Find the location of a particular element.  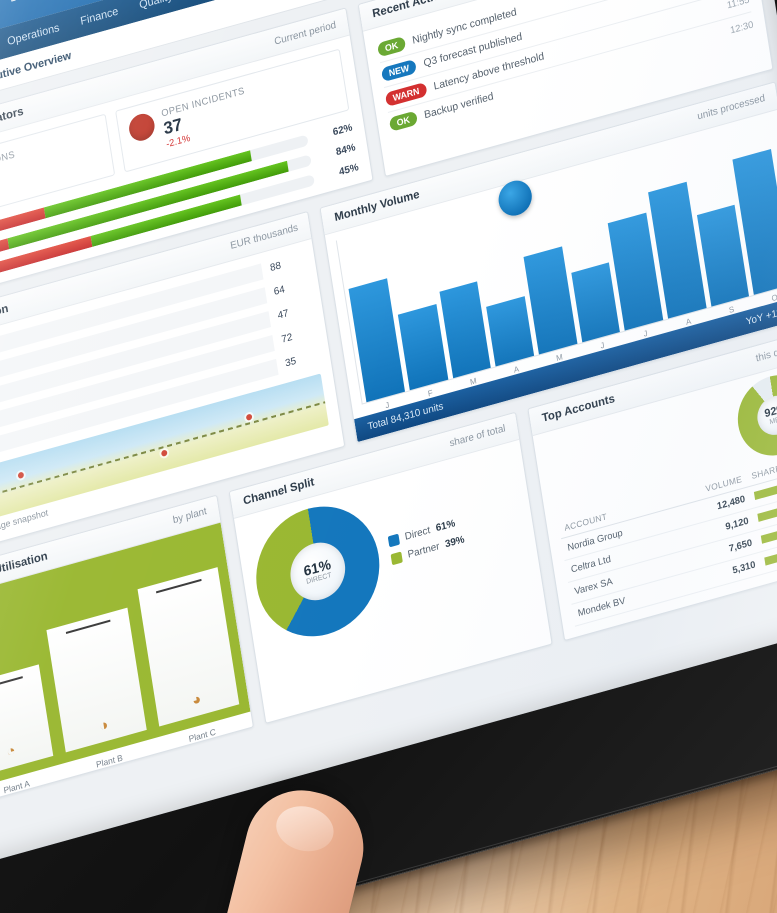

fingernail is located at coordinates (305, 829).